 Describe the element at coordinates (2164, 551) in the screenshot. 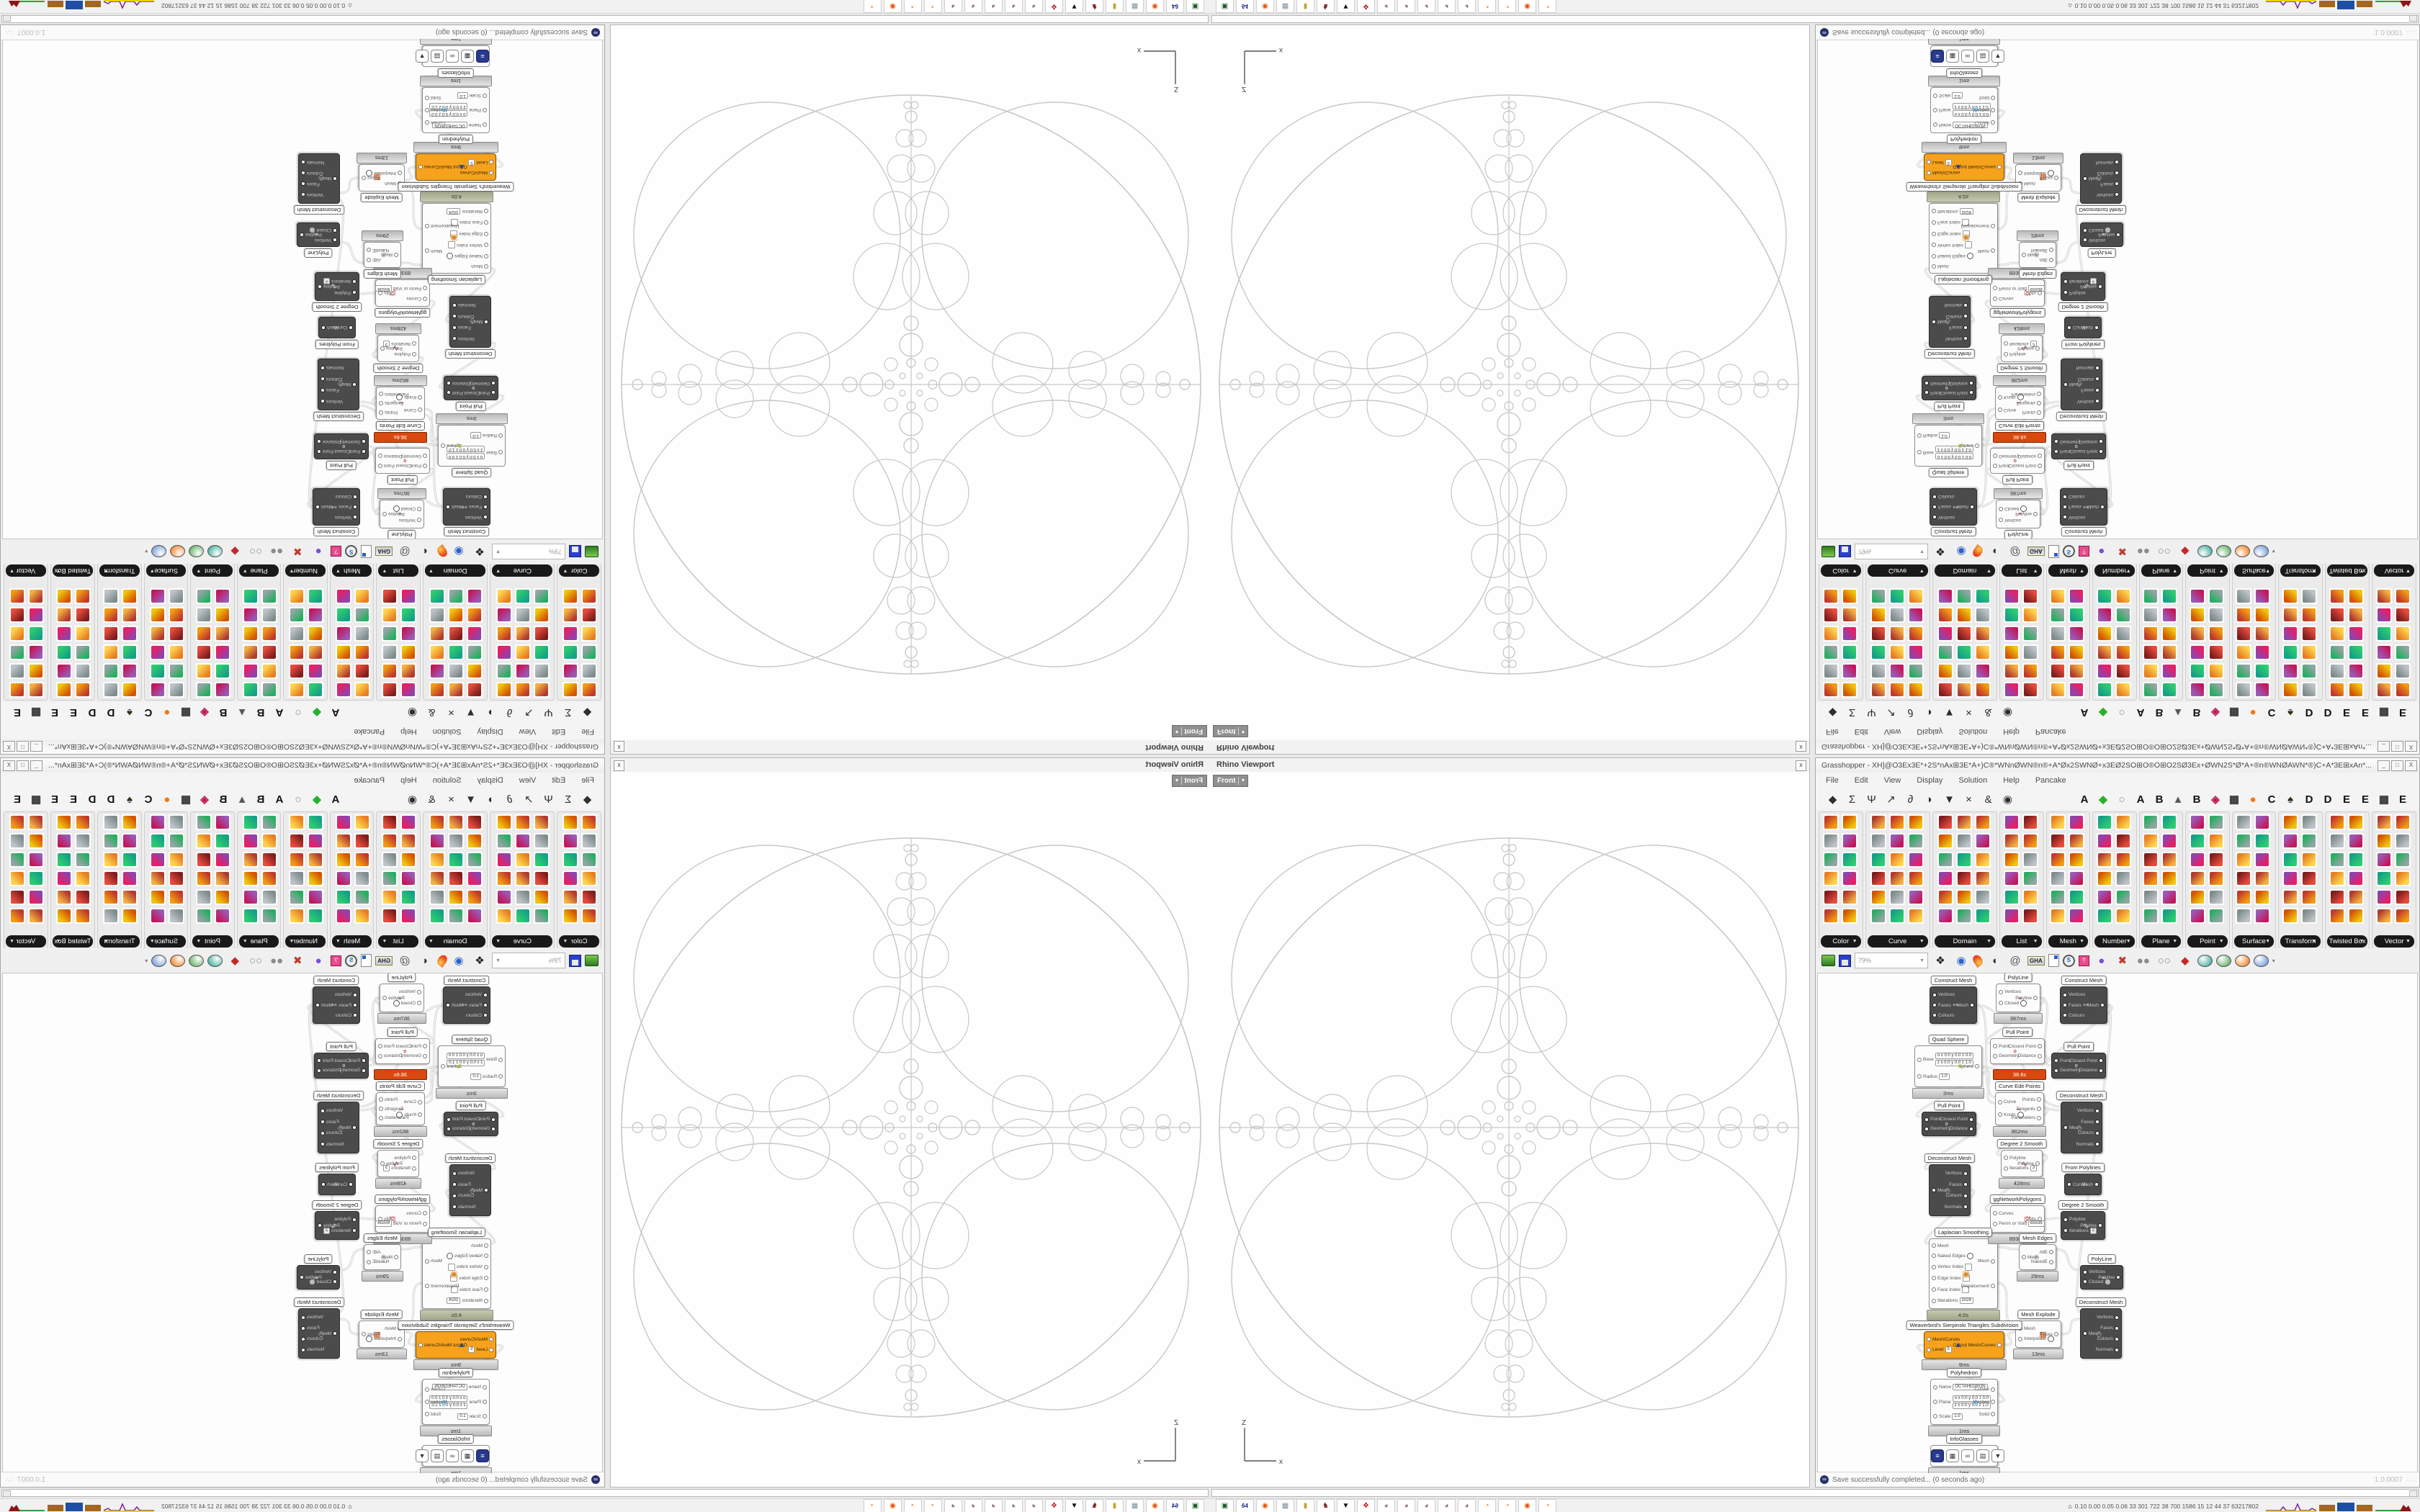

I see `draw-fancy-wires-toggle: ○○` at that location.